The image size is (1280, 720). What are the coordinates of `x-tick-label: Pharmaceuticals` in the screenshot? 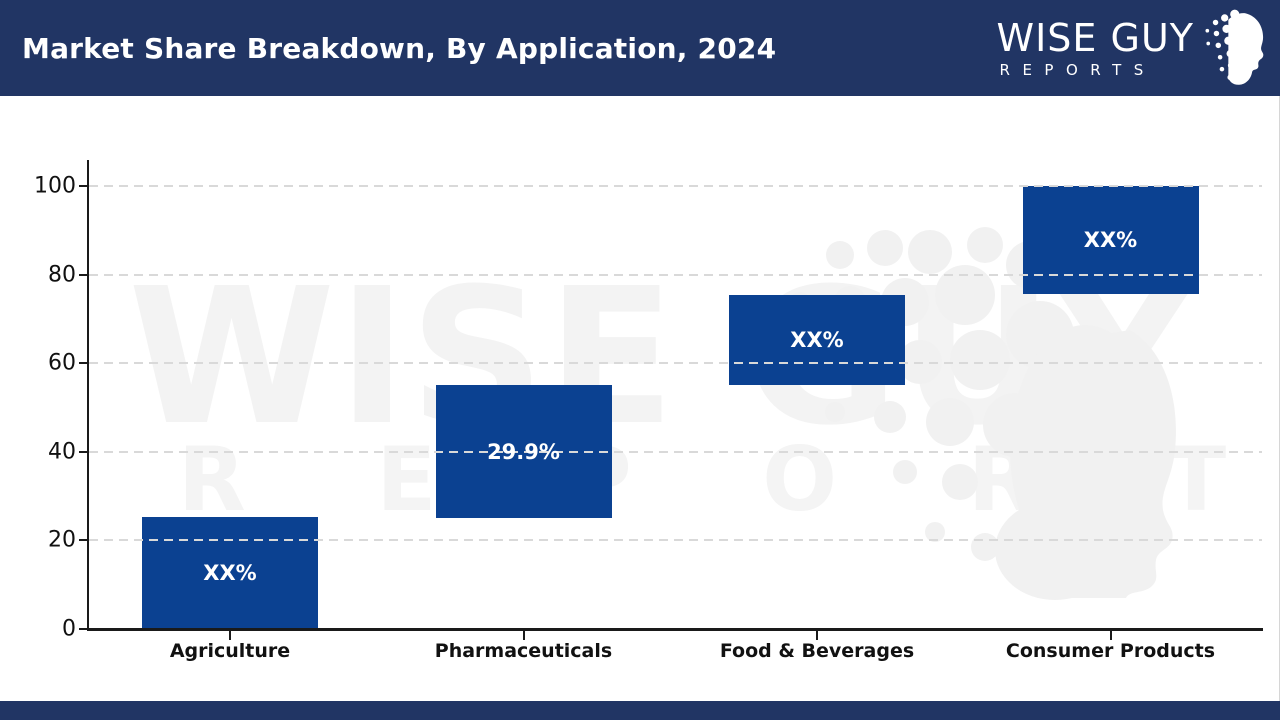 It's located at (523, 651).